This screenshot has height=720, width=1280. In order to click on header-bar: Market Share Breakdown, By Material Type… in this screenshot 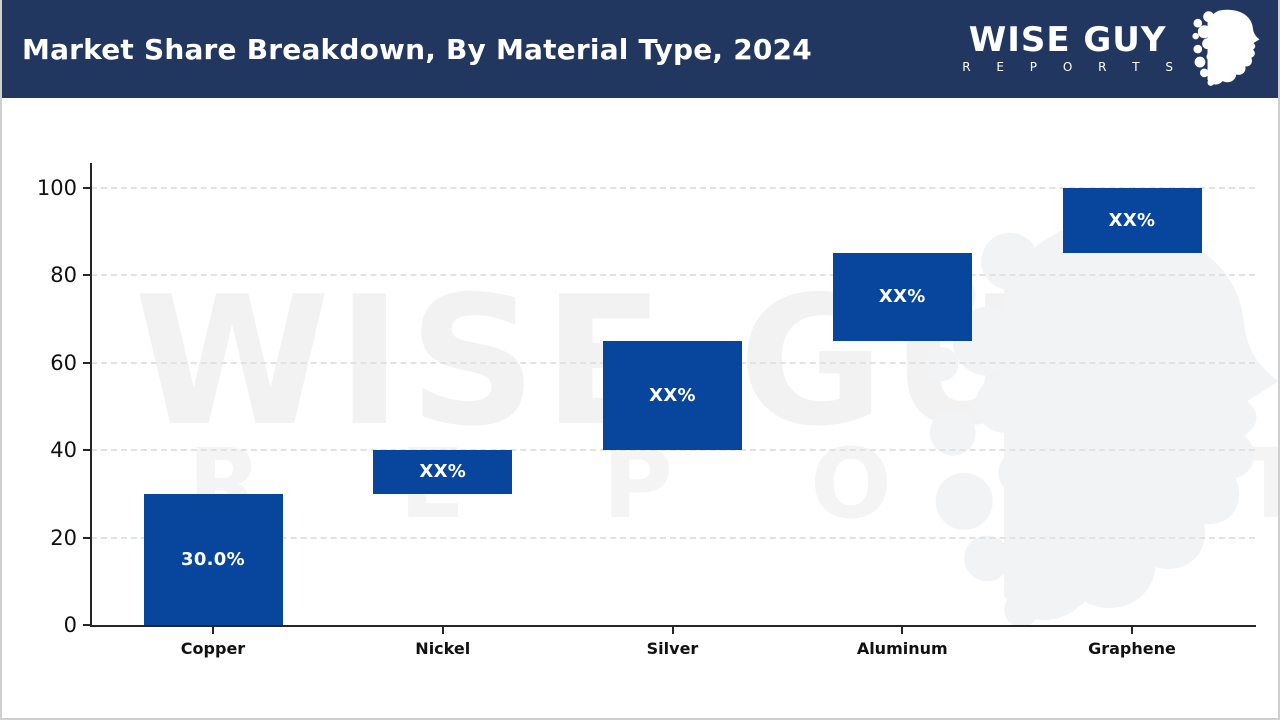, I will do `click(640, 49)`.